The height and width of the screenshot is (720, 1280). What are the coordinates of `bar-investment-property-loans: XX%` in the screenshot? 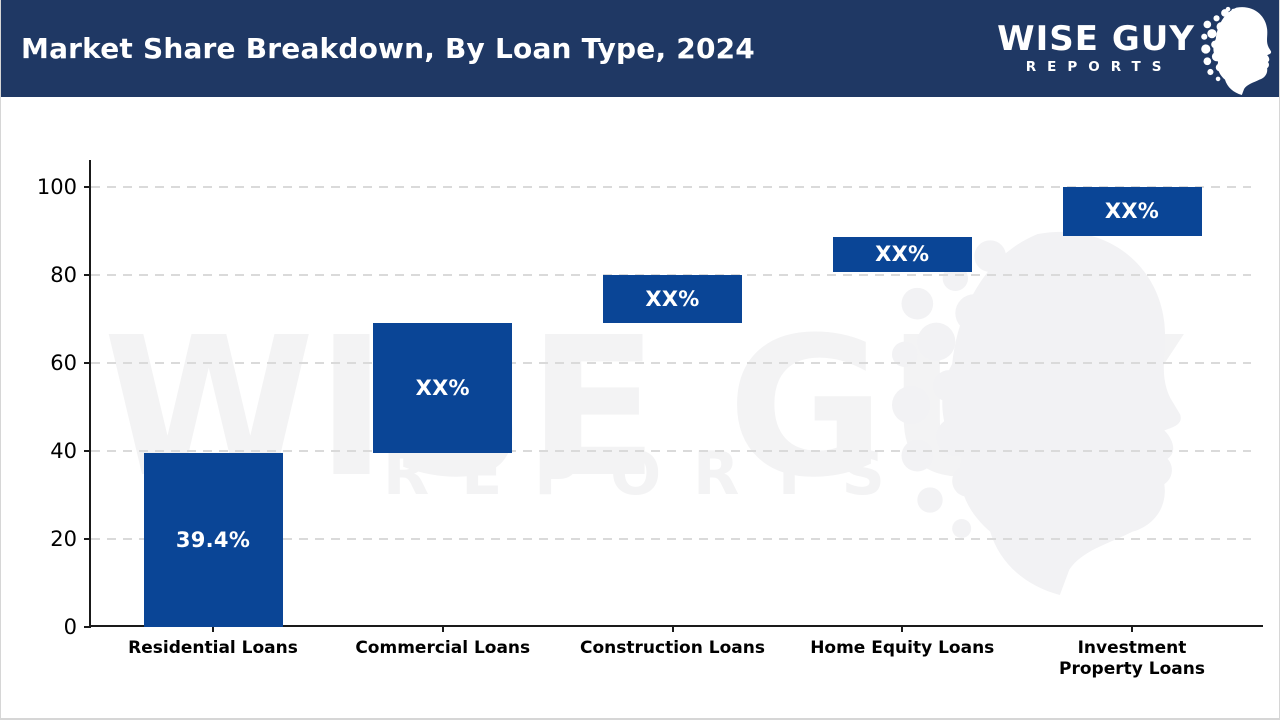 It's located at (1132, 211).